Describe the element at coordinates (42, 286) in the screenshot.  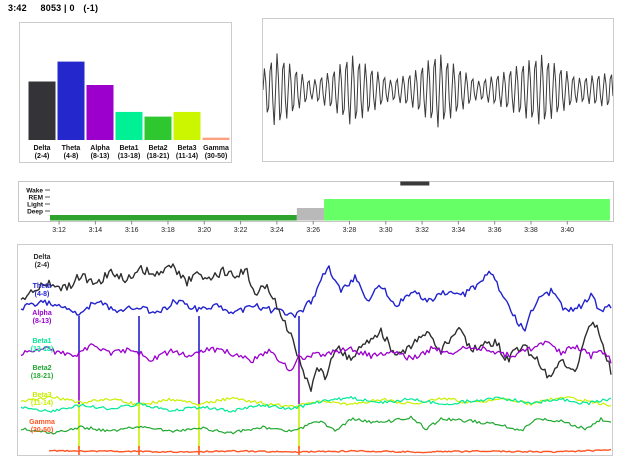
I see `series-label: Theta` at that location.